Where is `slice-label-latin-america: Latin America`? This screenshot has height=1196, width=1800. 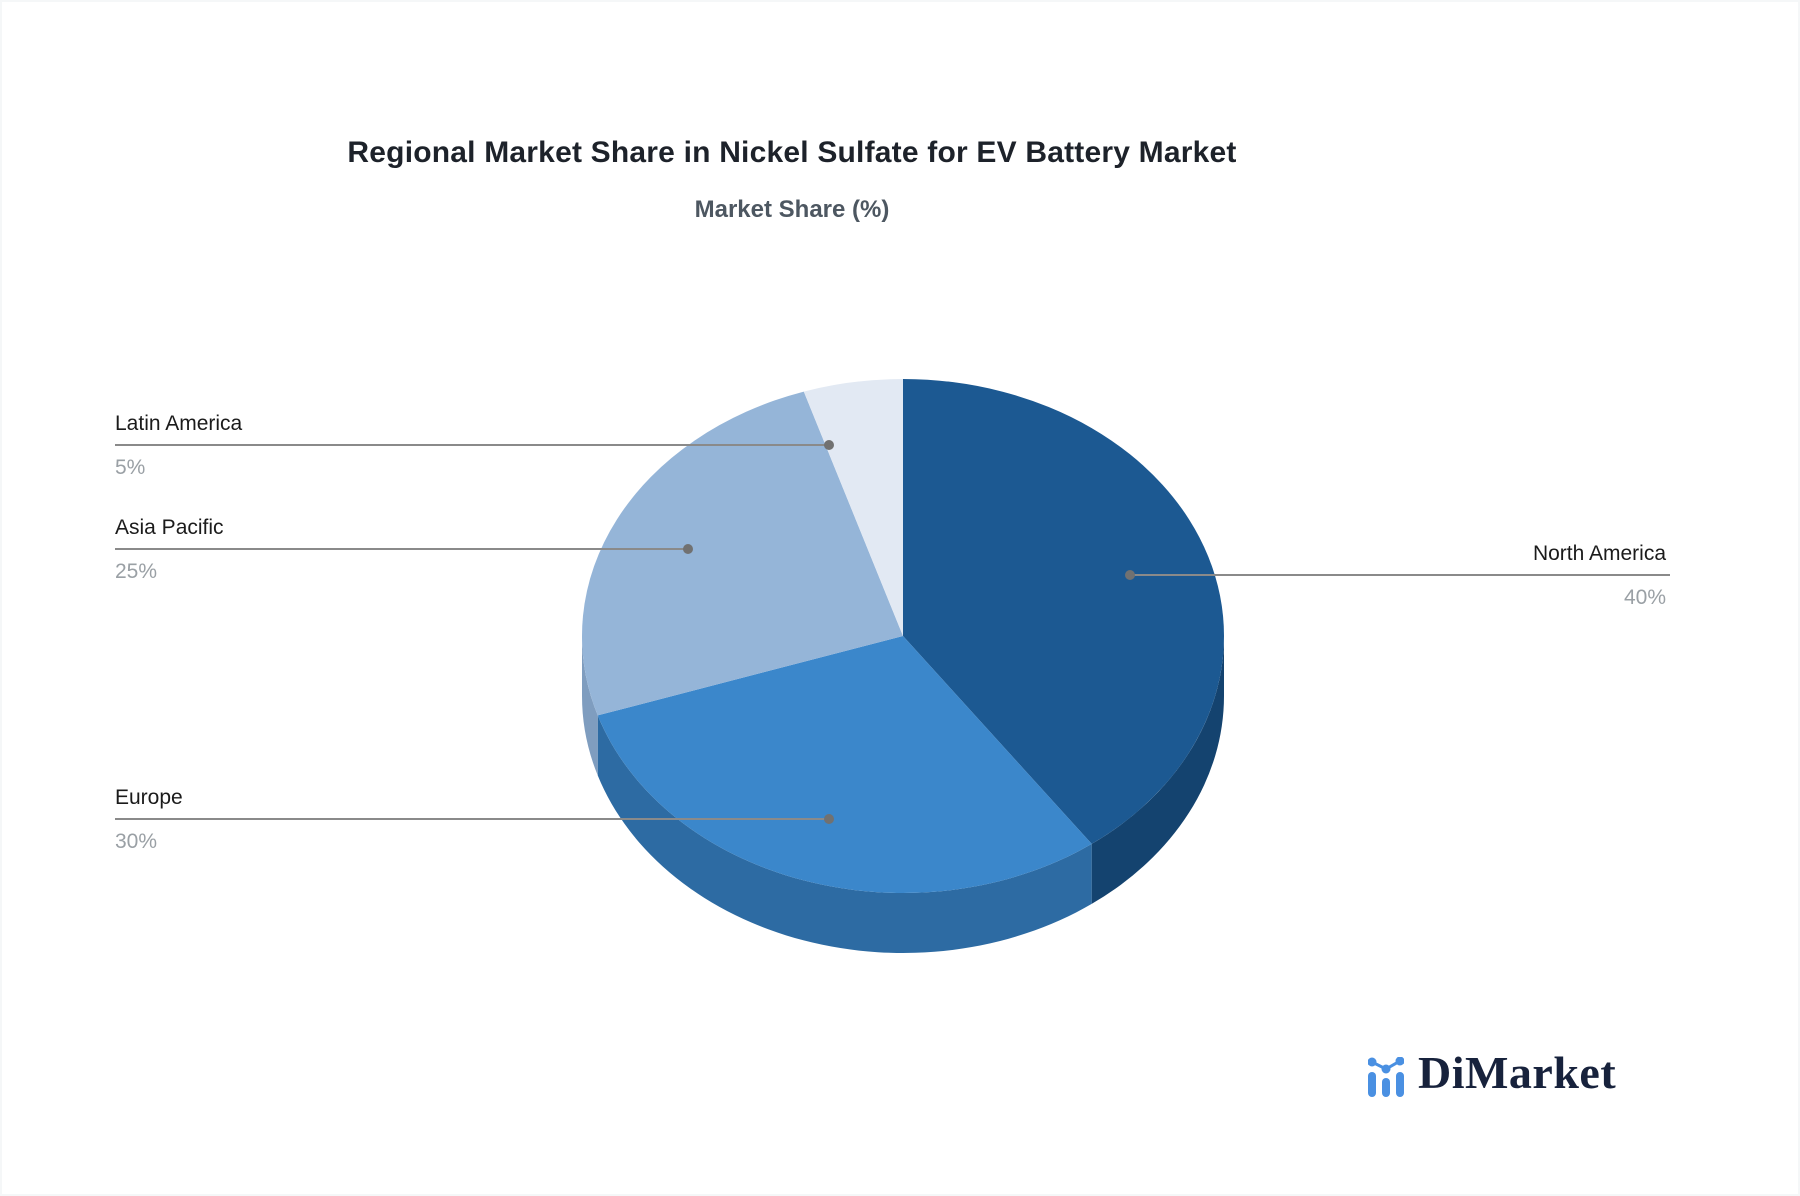 slice-label-latin-america: Latin America is located at coordinates (179, 423).